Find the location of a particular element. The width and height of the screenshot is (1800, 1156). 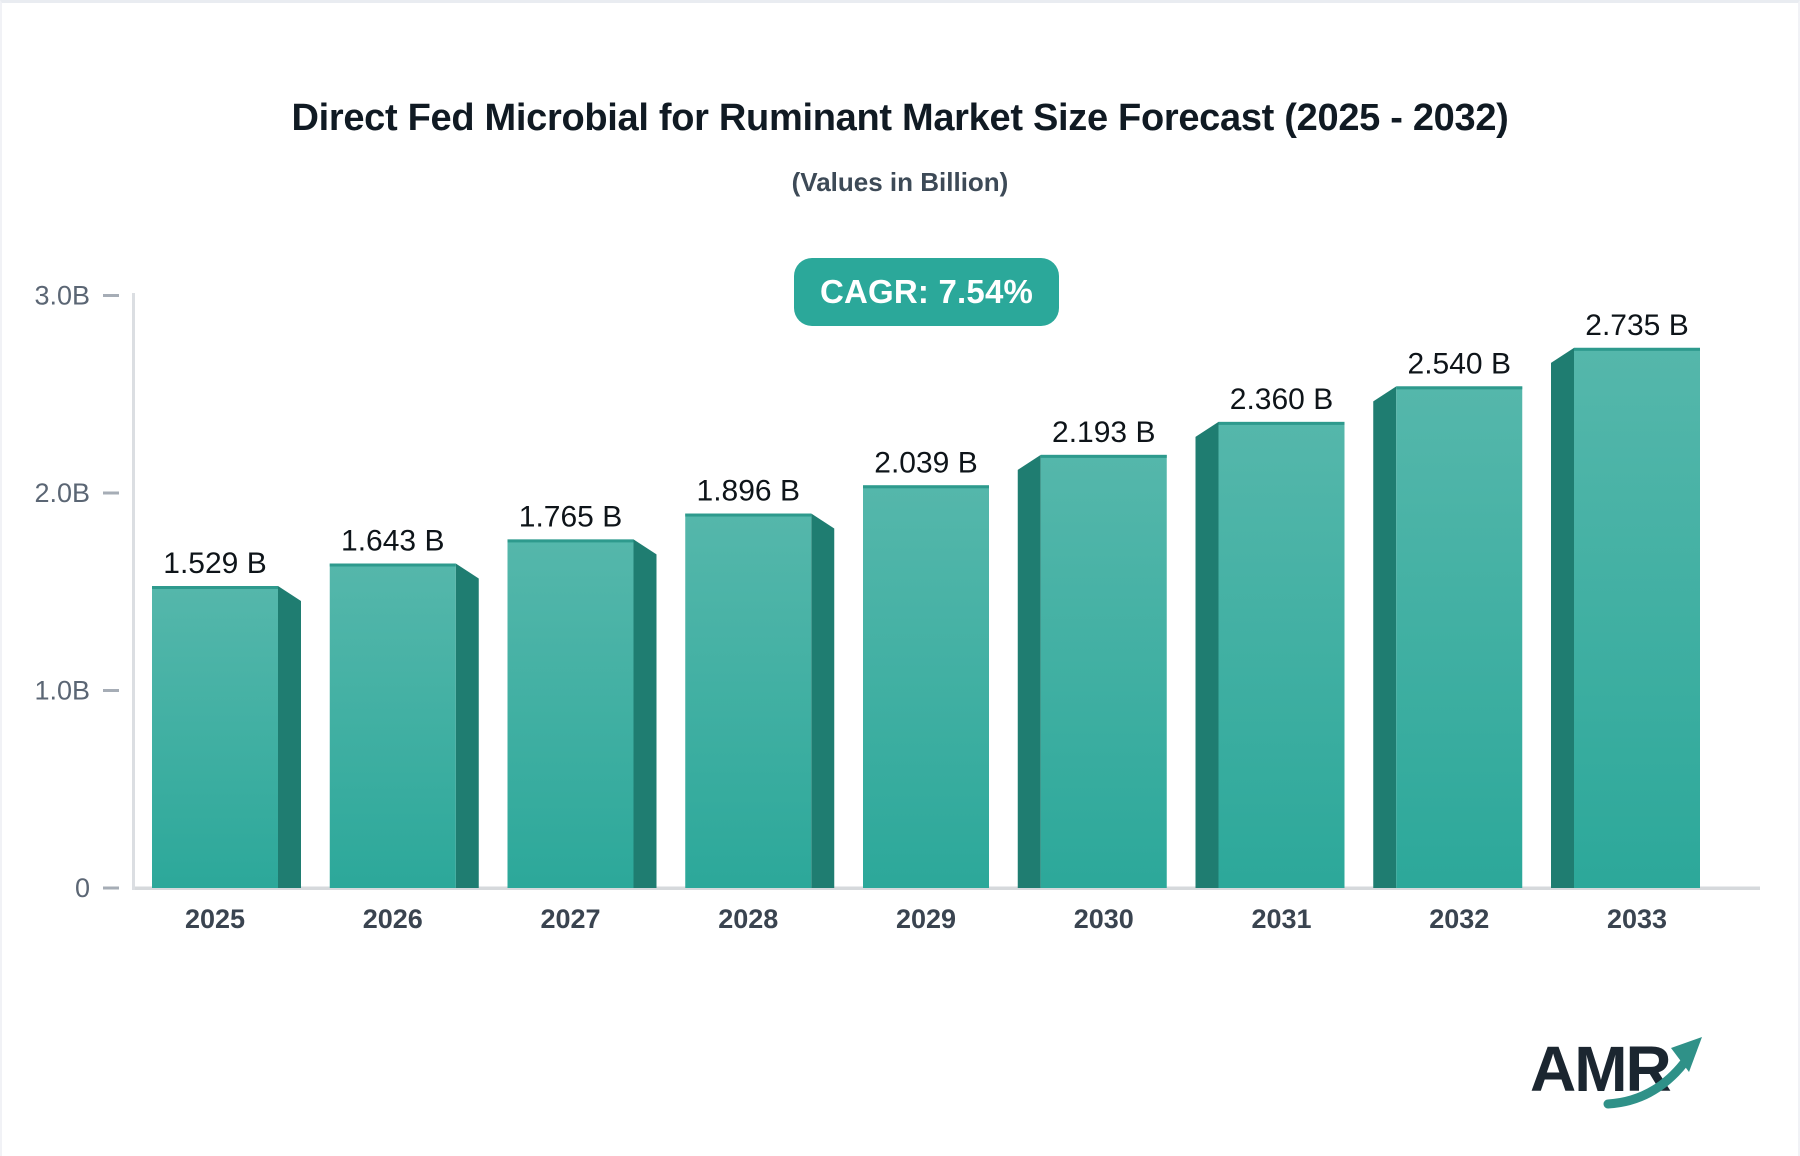

bar-value-label: 1.643 B is located at coordinates (392, 541).